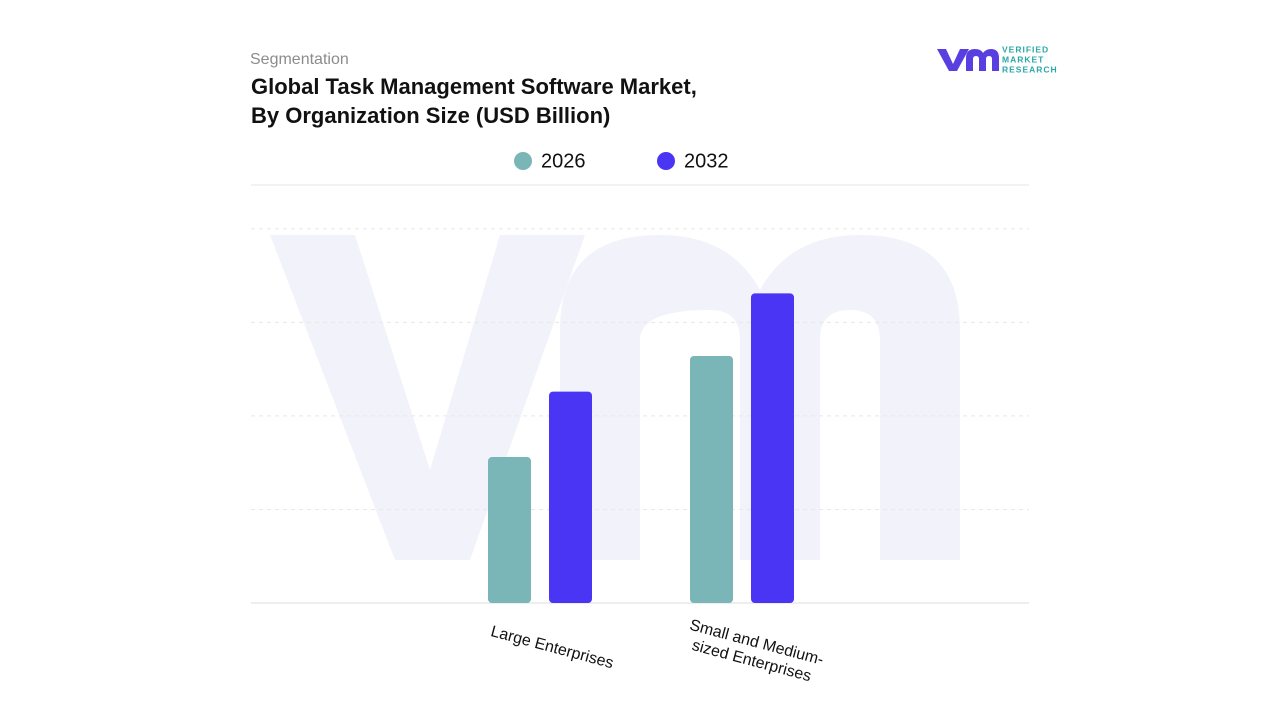 The image size is (1280, 720). Describe the element at coordinates (754, 652) in the screenshot. I see `x-tick-label: Small and Medium-sized Enterprises` at that location.